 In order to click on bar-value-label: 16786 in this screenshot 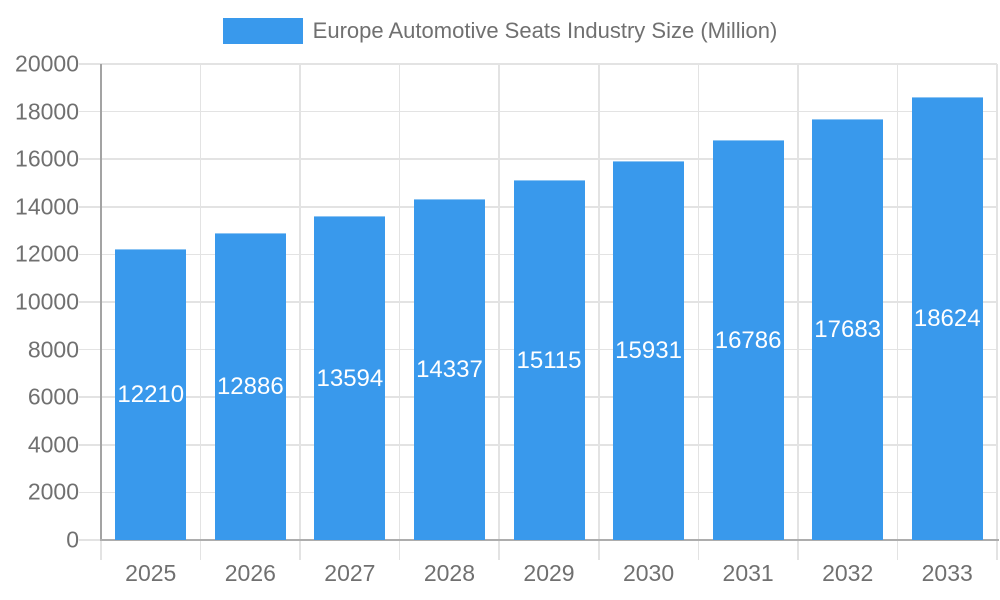, I will do `click(748, 340)`.